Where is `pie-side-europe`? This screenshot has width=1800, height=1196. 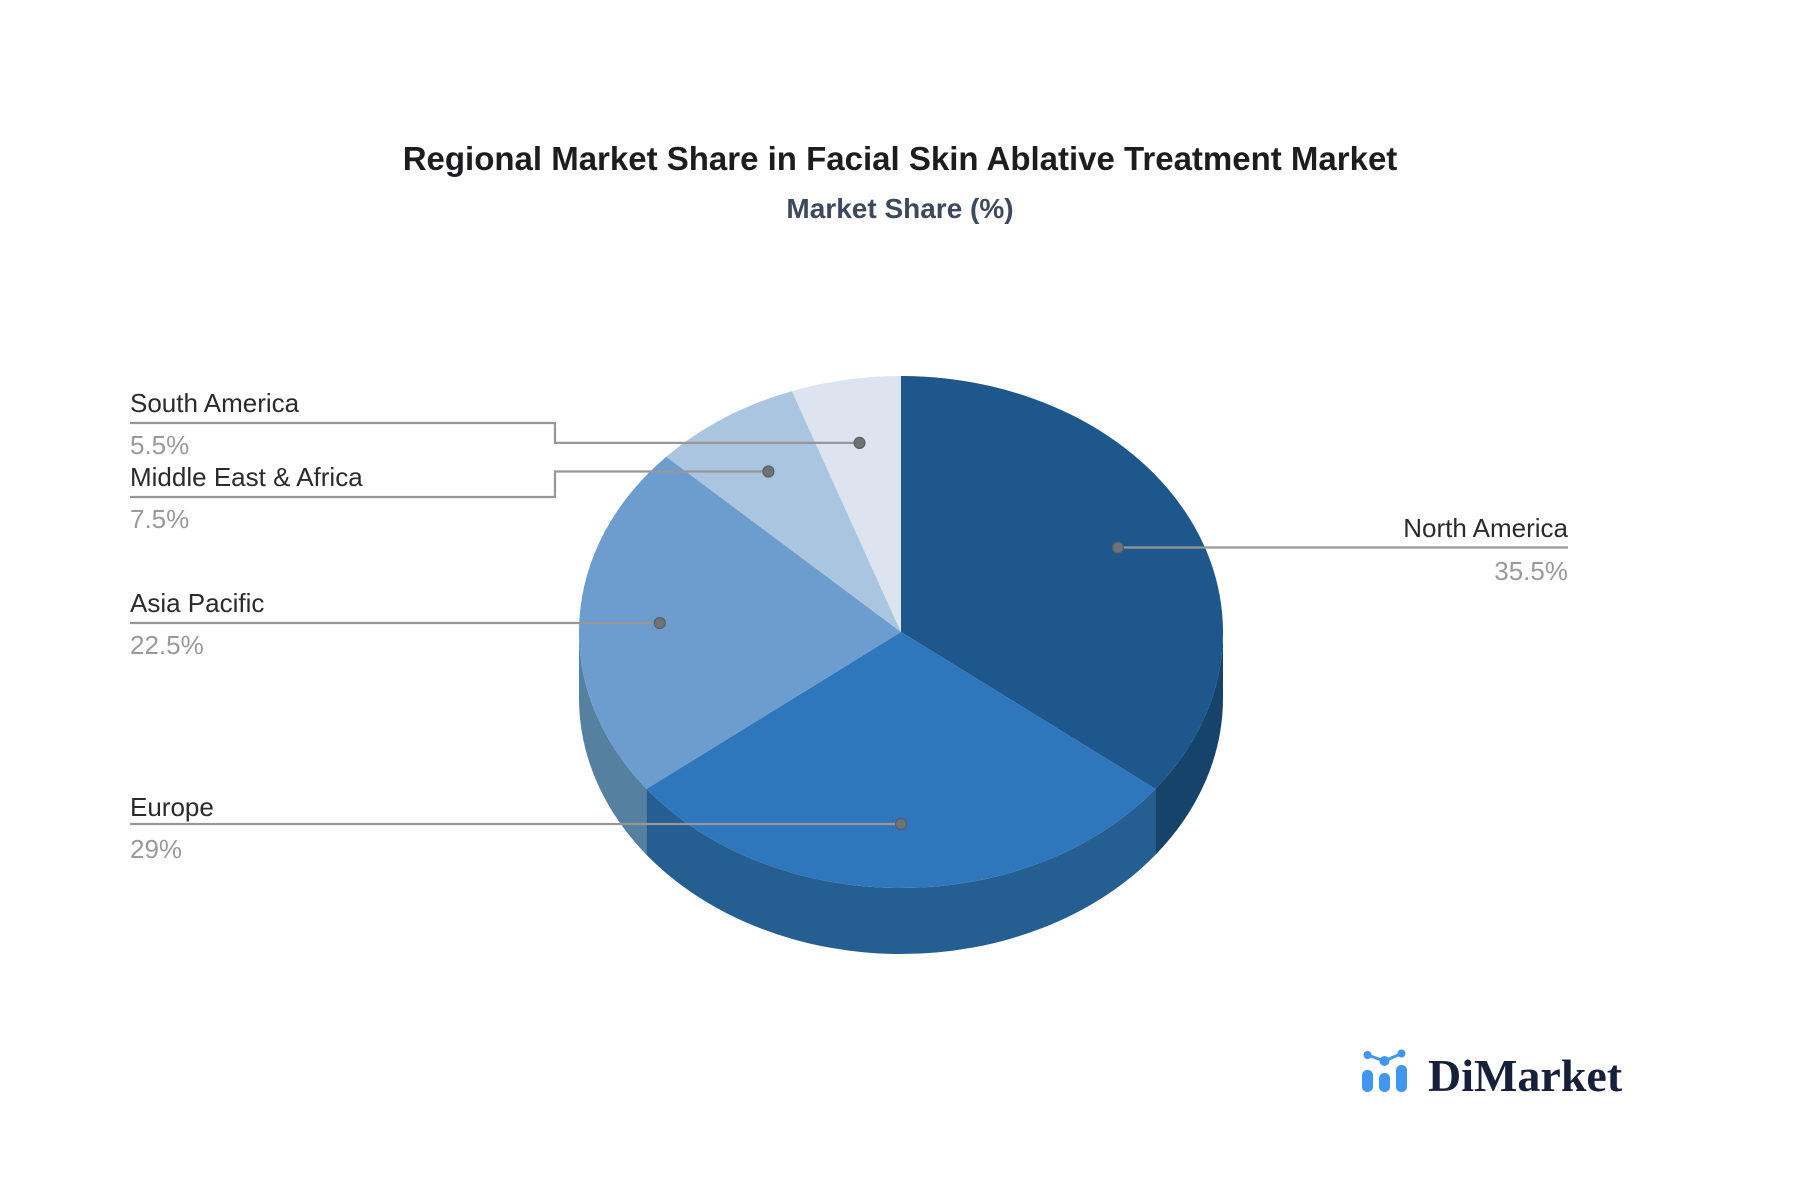
pie-side-europe is located at coordinates (901, 871).